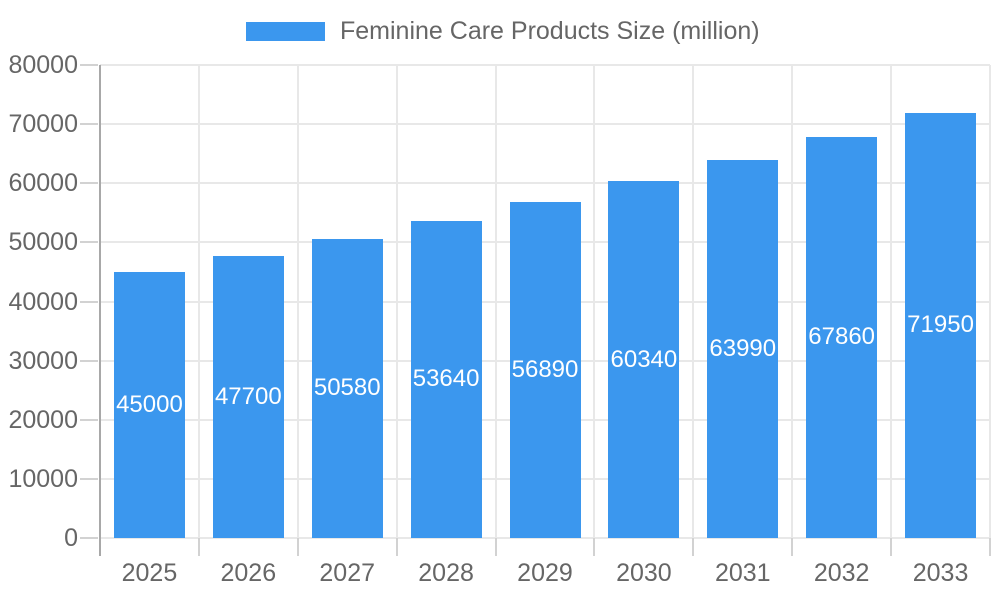  Describe the element at coordinates (43, 360) in the screenshot. I see `y-axis-label: 30000` at that location.